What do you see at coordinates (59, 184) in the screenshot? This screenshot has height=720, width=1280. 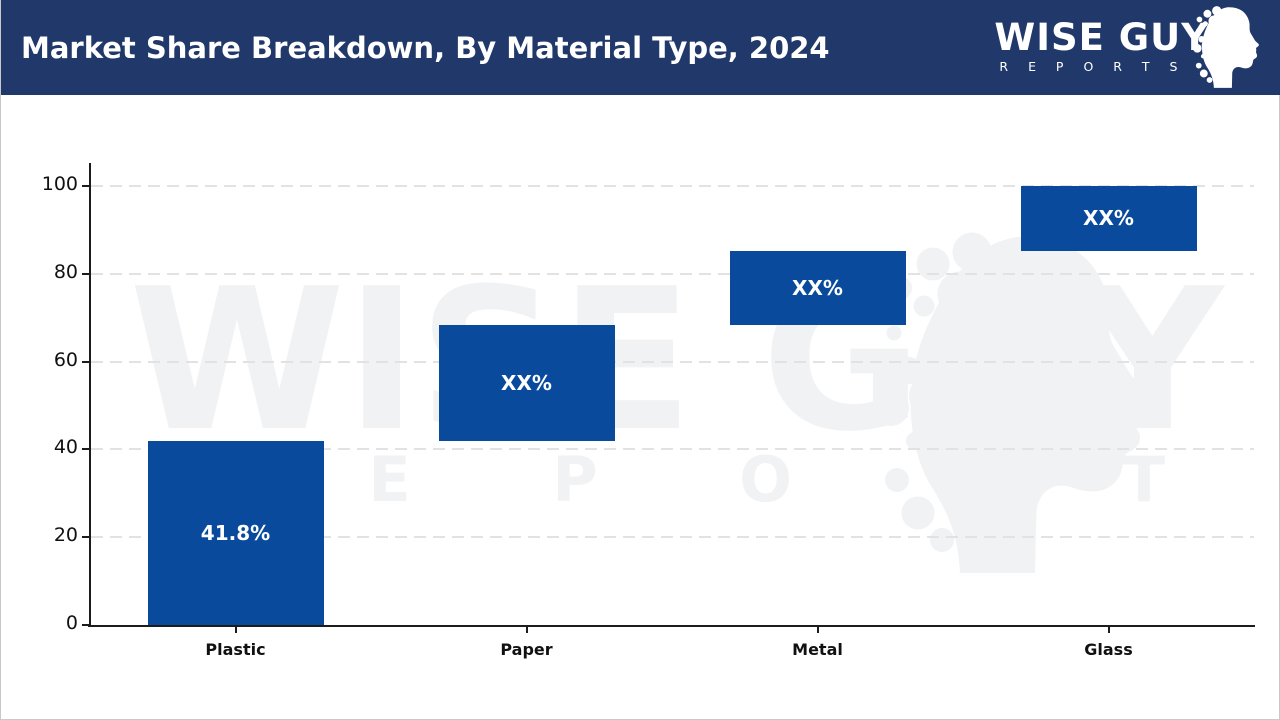 I see `y-tick-label: 100` at bounding box center [59, 184].